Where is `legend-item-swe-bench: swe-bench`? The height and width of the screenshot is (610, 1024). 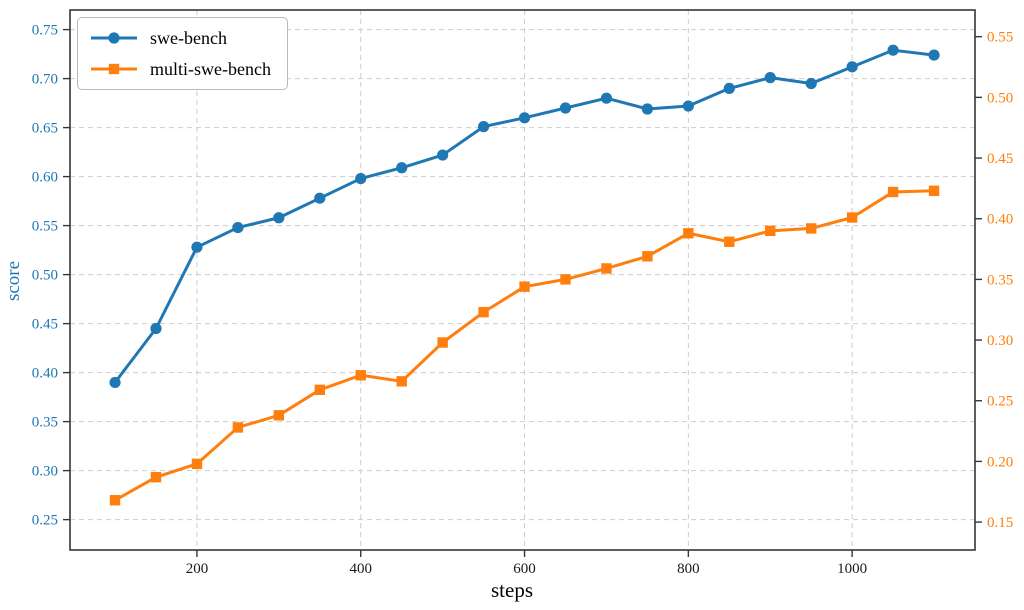
legend-item-swe-bench: swe-bench is located at coordinates (180, 38).